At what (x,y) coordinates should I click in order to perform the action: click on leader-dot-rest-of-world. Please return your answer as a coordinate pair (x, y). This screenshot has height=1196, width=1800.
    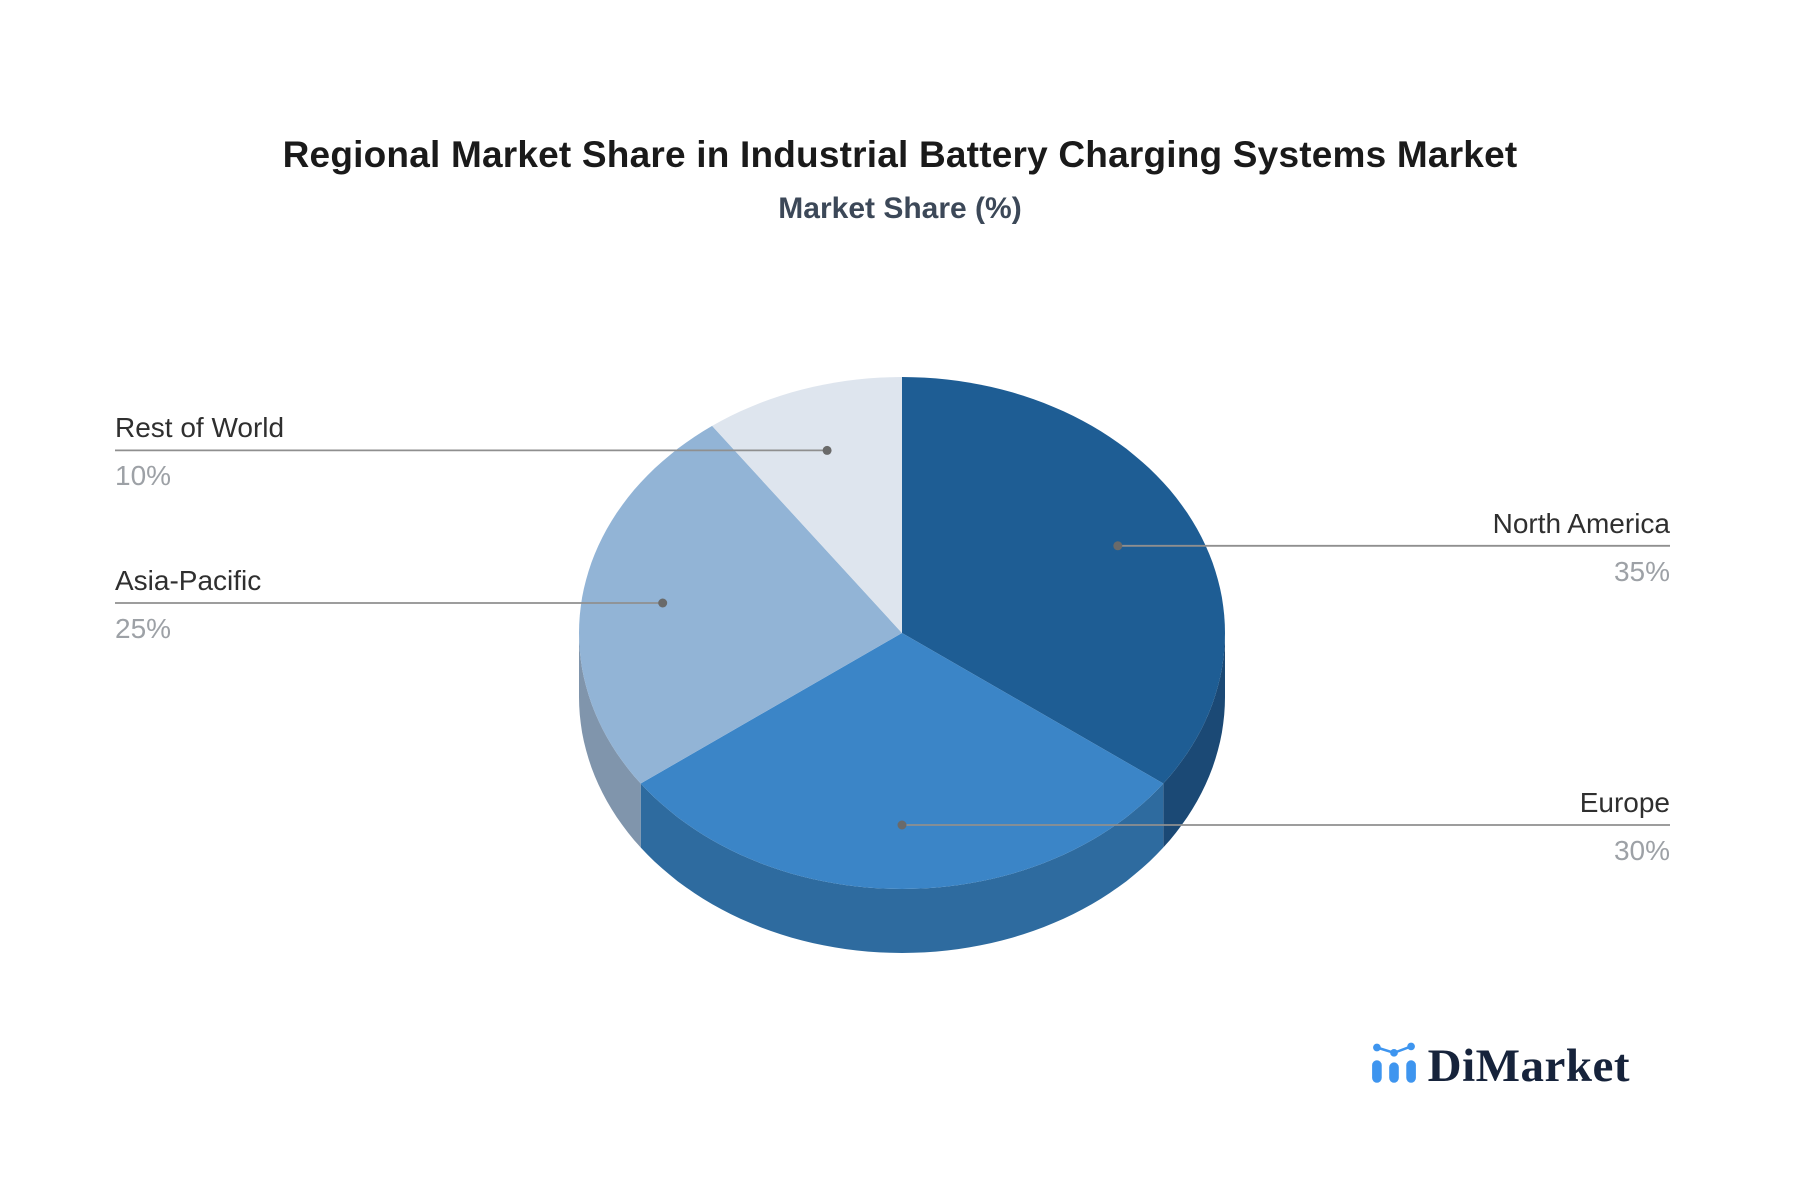
    Looking at the image, I should click on (827, 450).